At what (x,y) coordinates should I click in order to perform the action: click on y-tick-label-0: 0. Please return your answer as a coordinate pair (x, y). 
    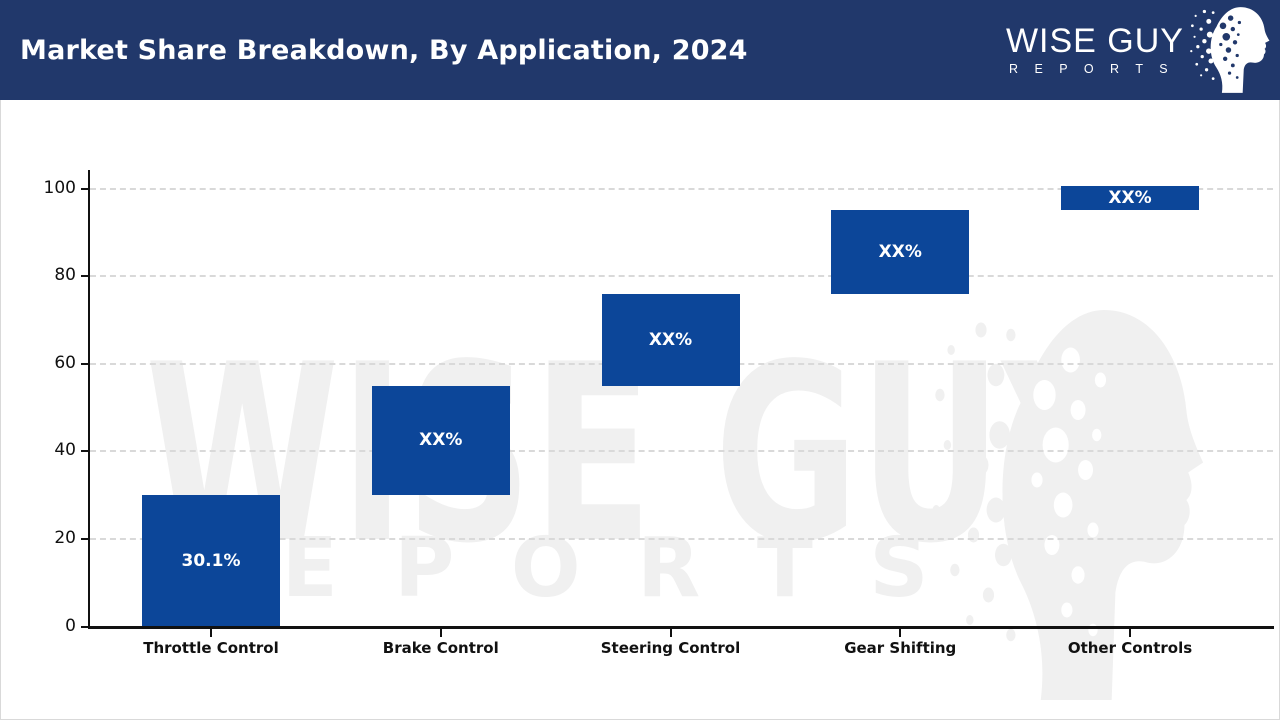
    Looking at the image, I should click on (70, 625).